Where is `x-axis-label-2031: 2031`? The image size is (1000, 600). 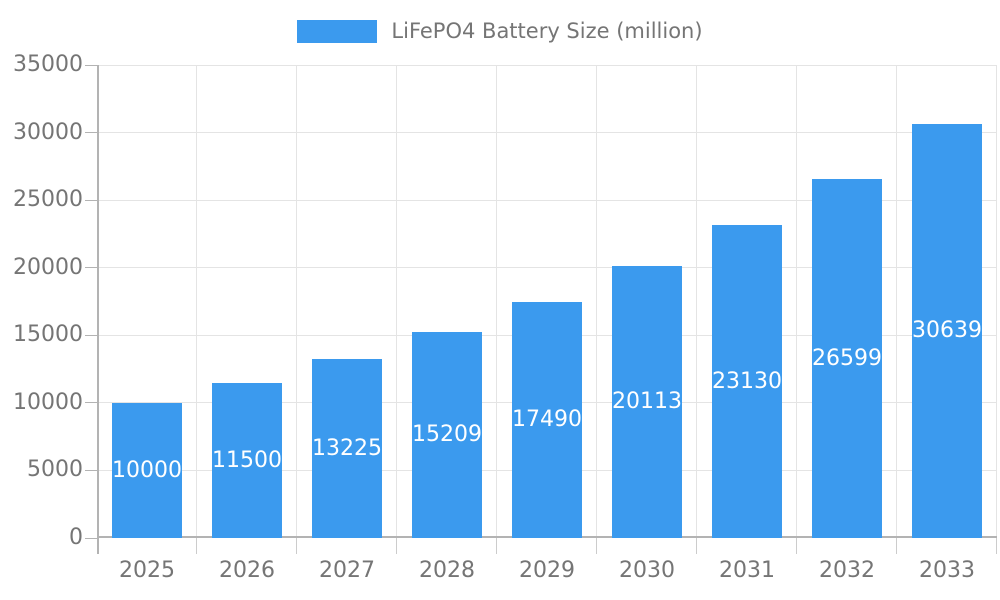 x-axis-label-2031: 2031 is located at coordinates (747, 570).